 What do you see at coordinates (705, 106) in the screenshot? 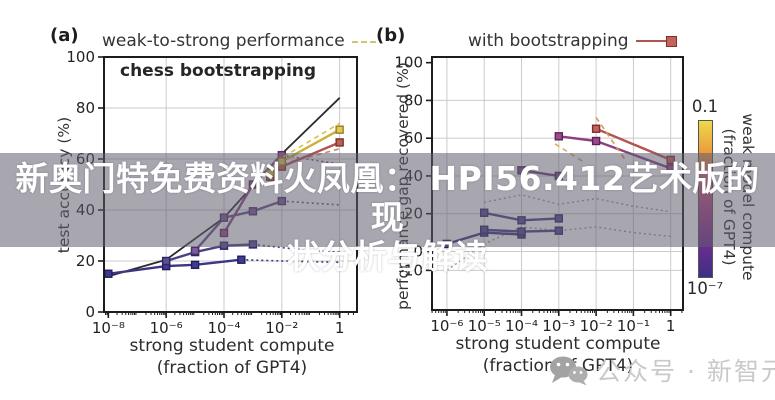
I see `colorbar-top-label: 0.1` at bounding box center [705, 106].